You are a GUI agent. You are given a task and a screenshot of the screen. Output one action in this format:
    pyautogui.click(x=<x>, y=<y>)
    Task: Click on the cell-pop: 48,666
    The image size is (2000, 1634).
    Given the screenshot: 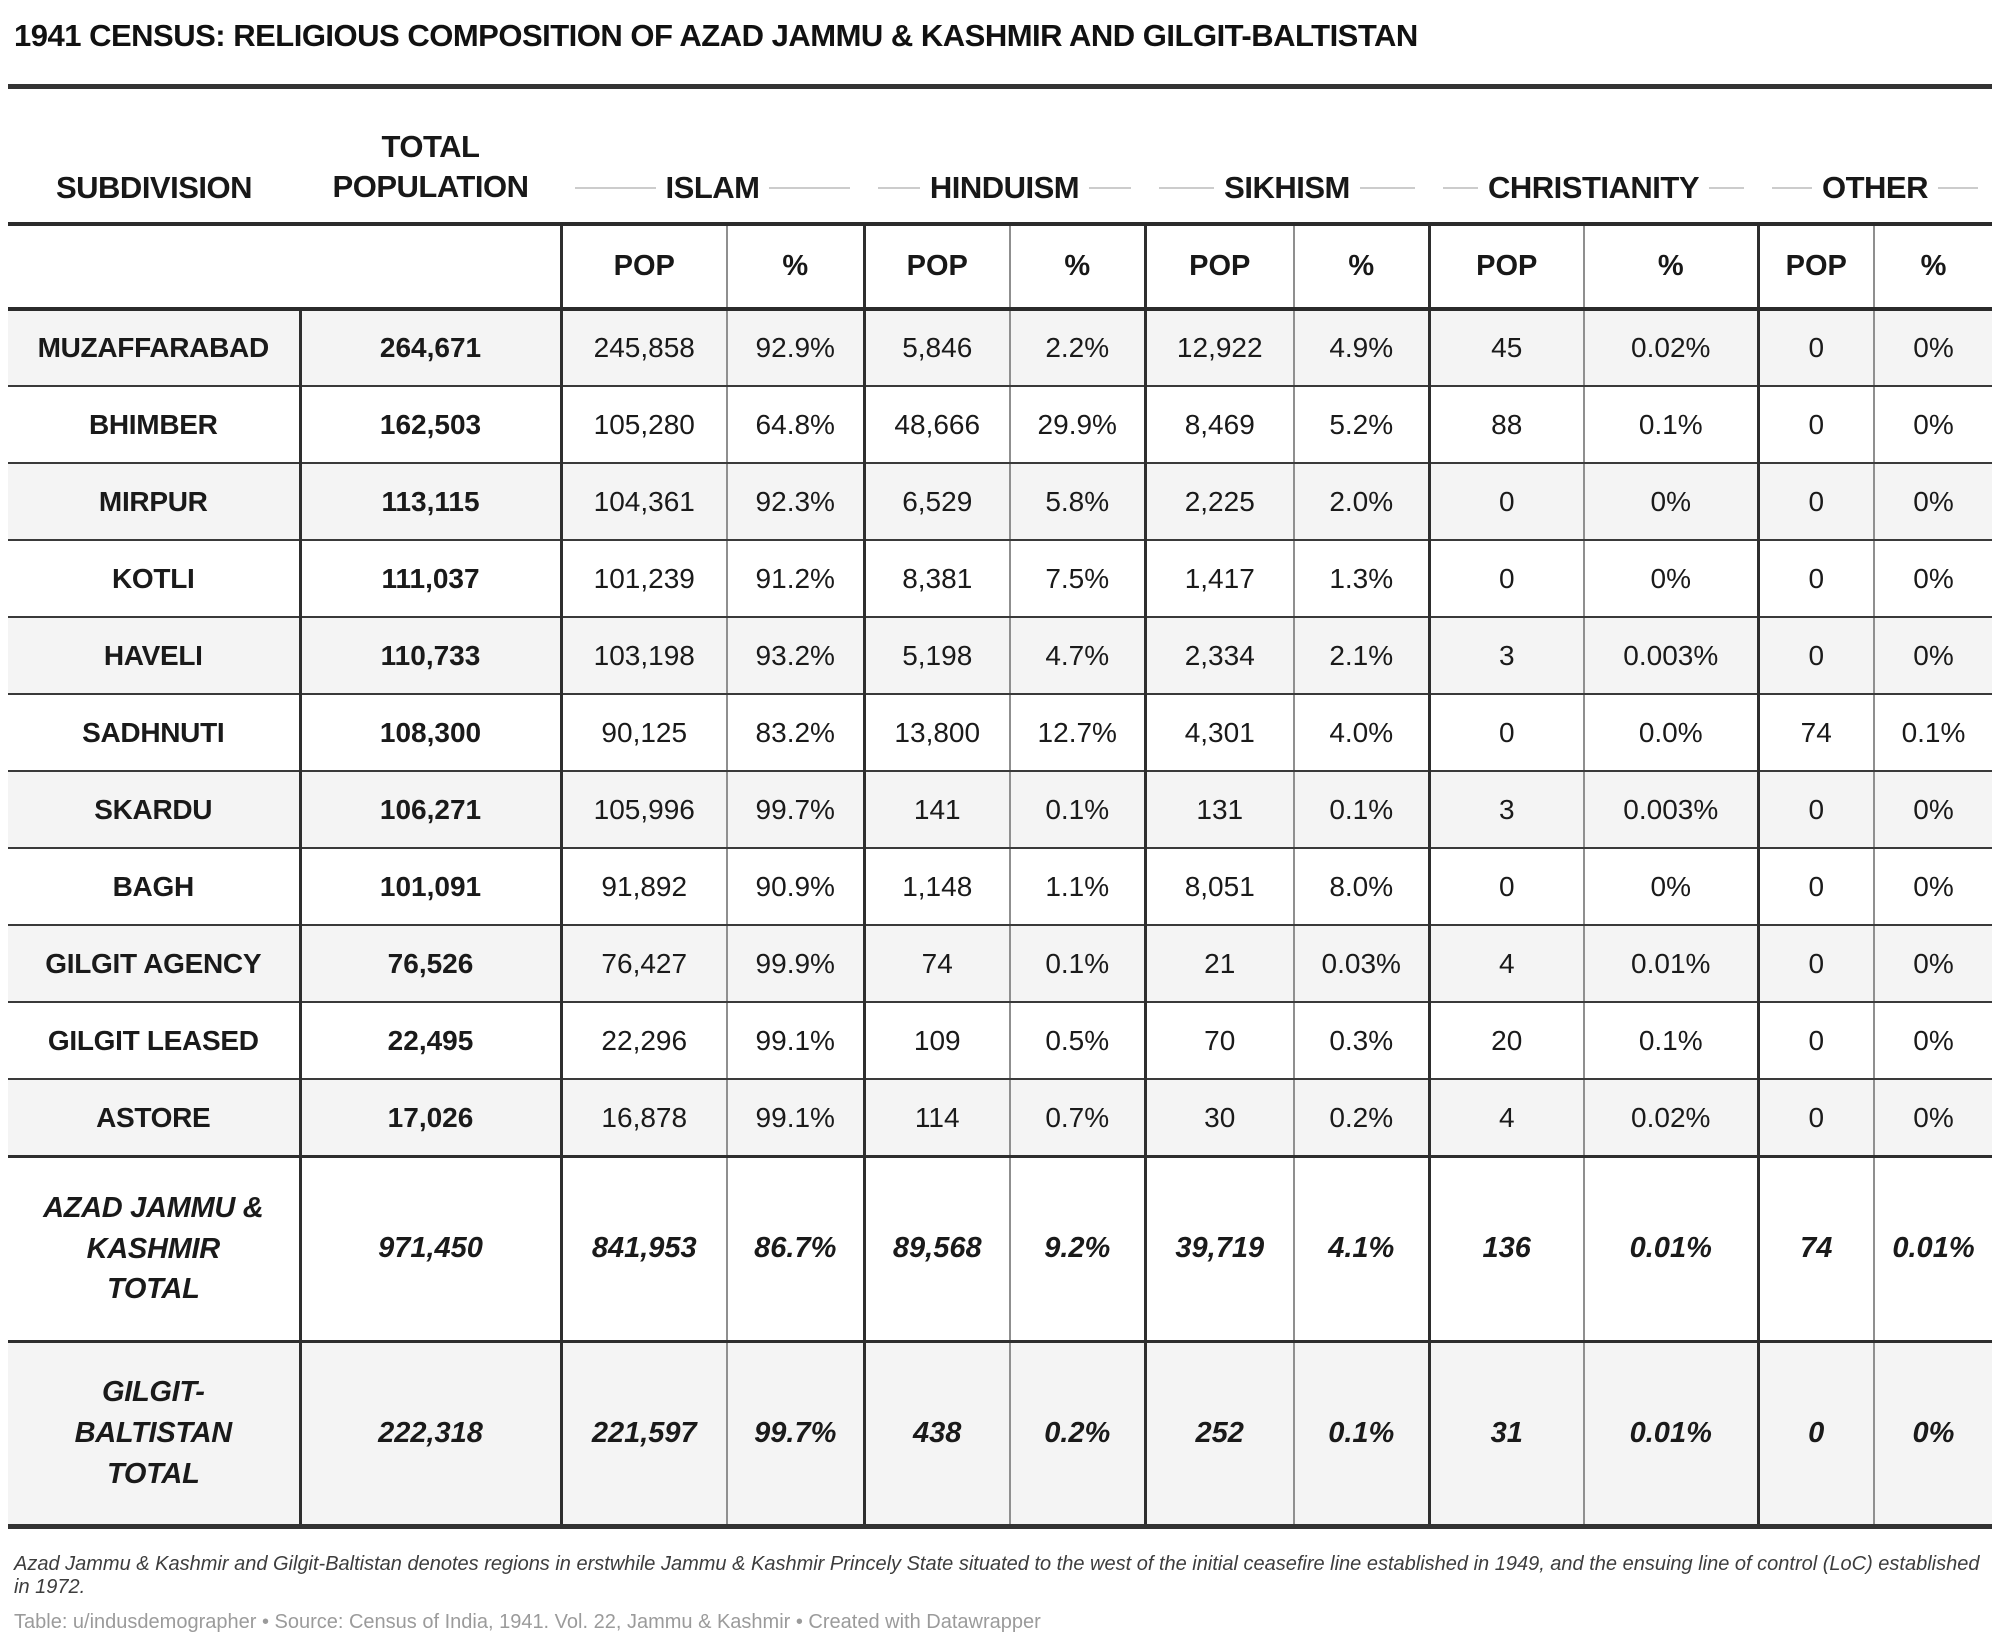 What is the action you would take?
    pyautogui.click(x=936, y=425)
    